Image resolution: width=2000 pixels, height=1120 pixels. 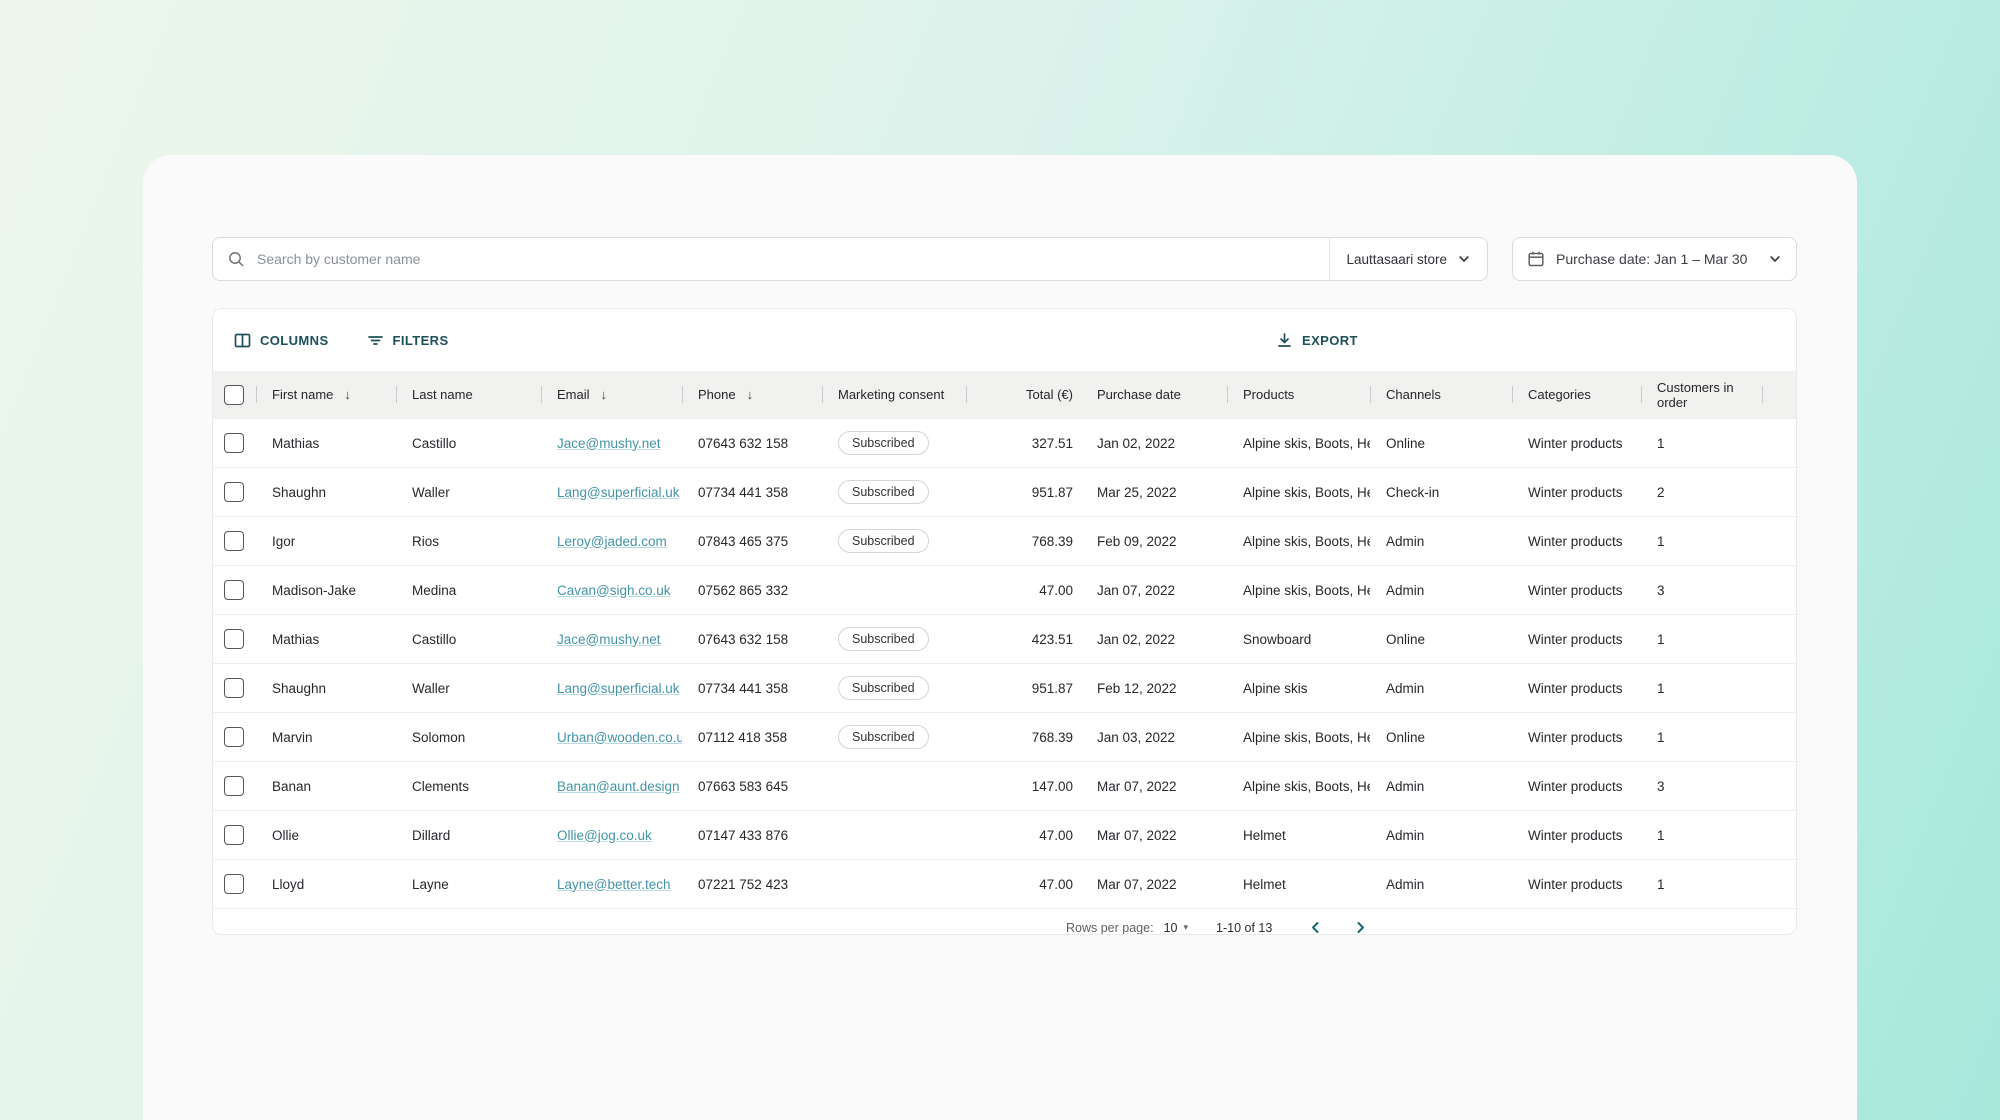 I want to click on column-header-customers-in-order: Customers in order, so click(x=1701, y=394).